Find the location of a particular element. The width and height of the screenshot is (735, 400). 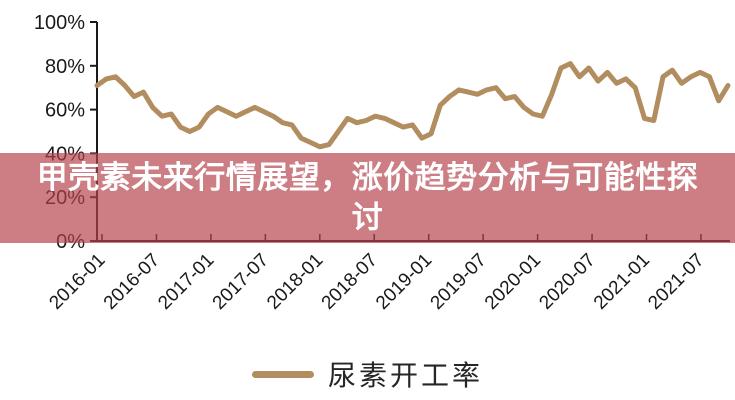

x-tick-label: 2016-01 is located at coordinates (77, 282).